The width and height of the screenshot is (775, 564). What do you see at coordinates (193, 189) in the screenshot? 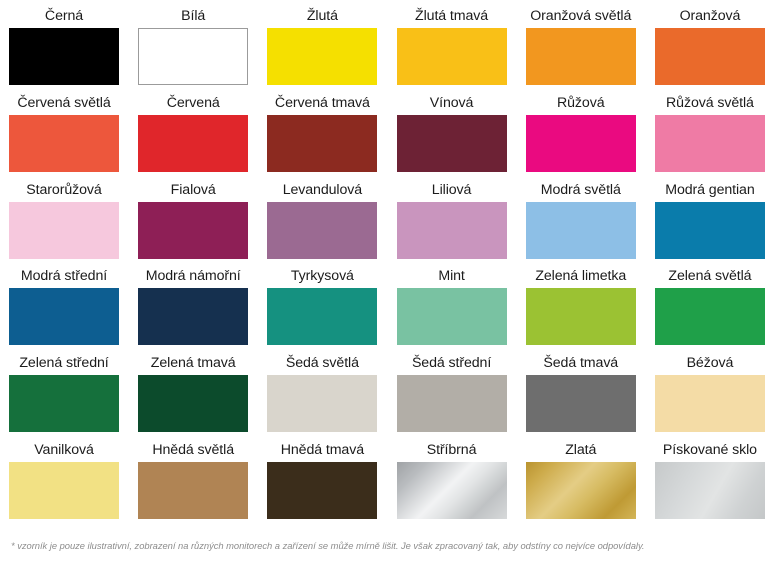
I see `swatch-label: Fialová` at bounding box center [193, 189].